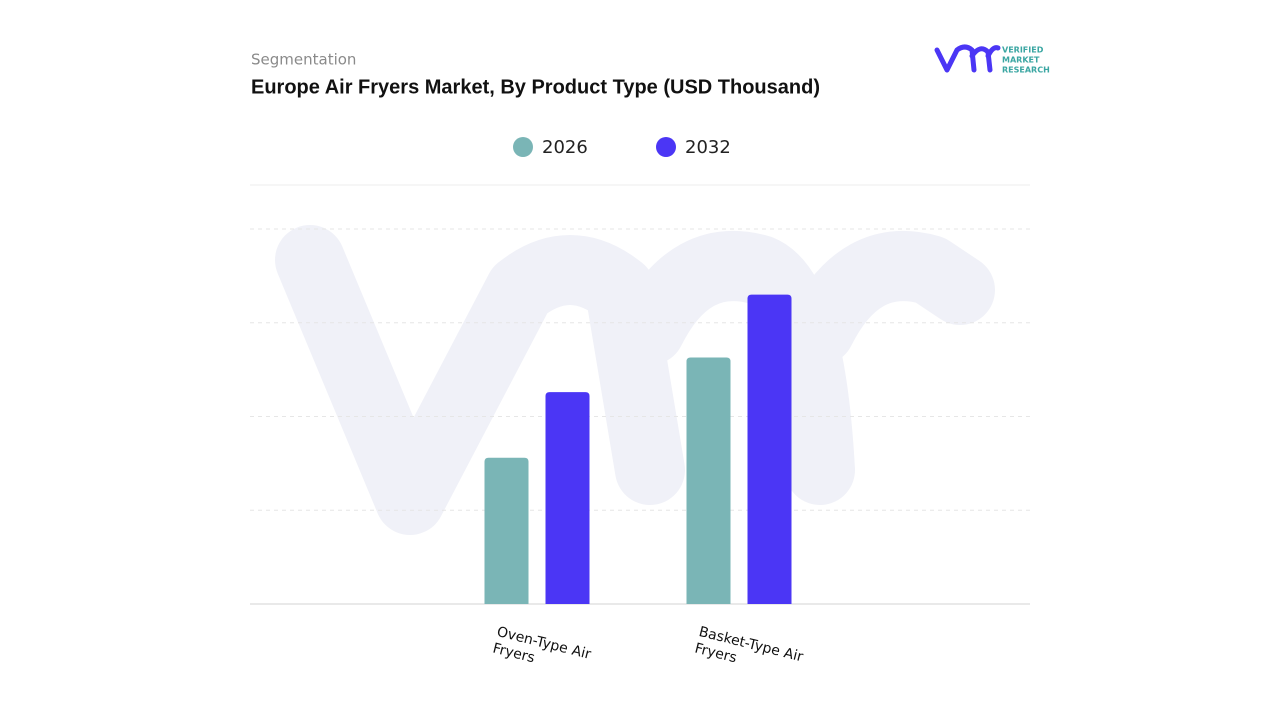 Image resolution: width=1280 pixels, height=720 pixels. What do you see at coordinates (565, 147) in the screenshot?
I see `legend-label: 2026` at bounding box center [565, 147].